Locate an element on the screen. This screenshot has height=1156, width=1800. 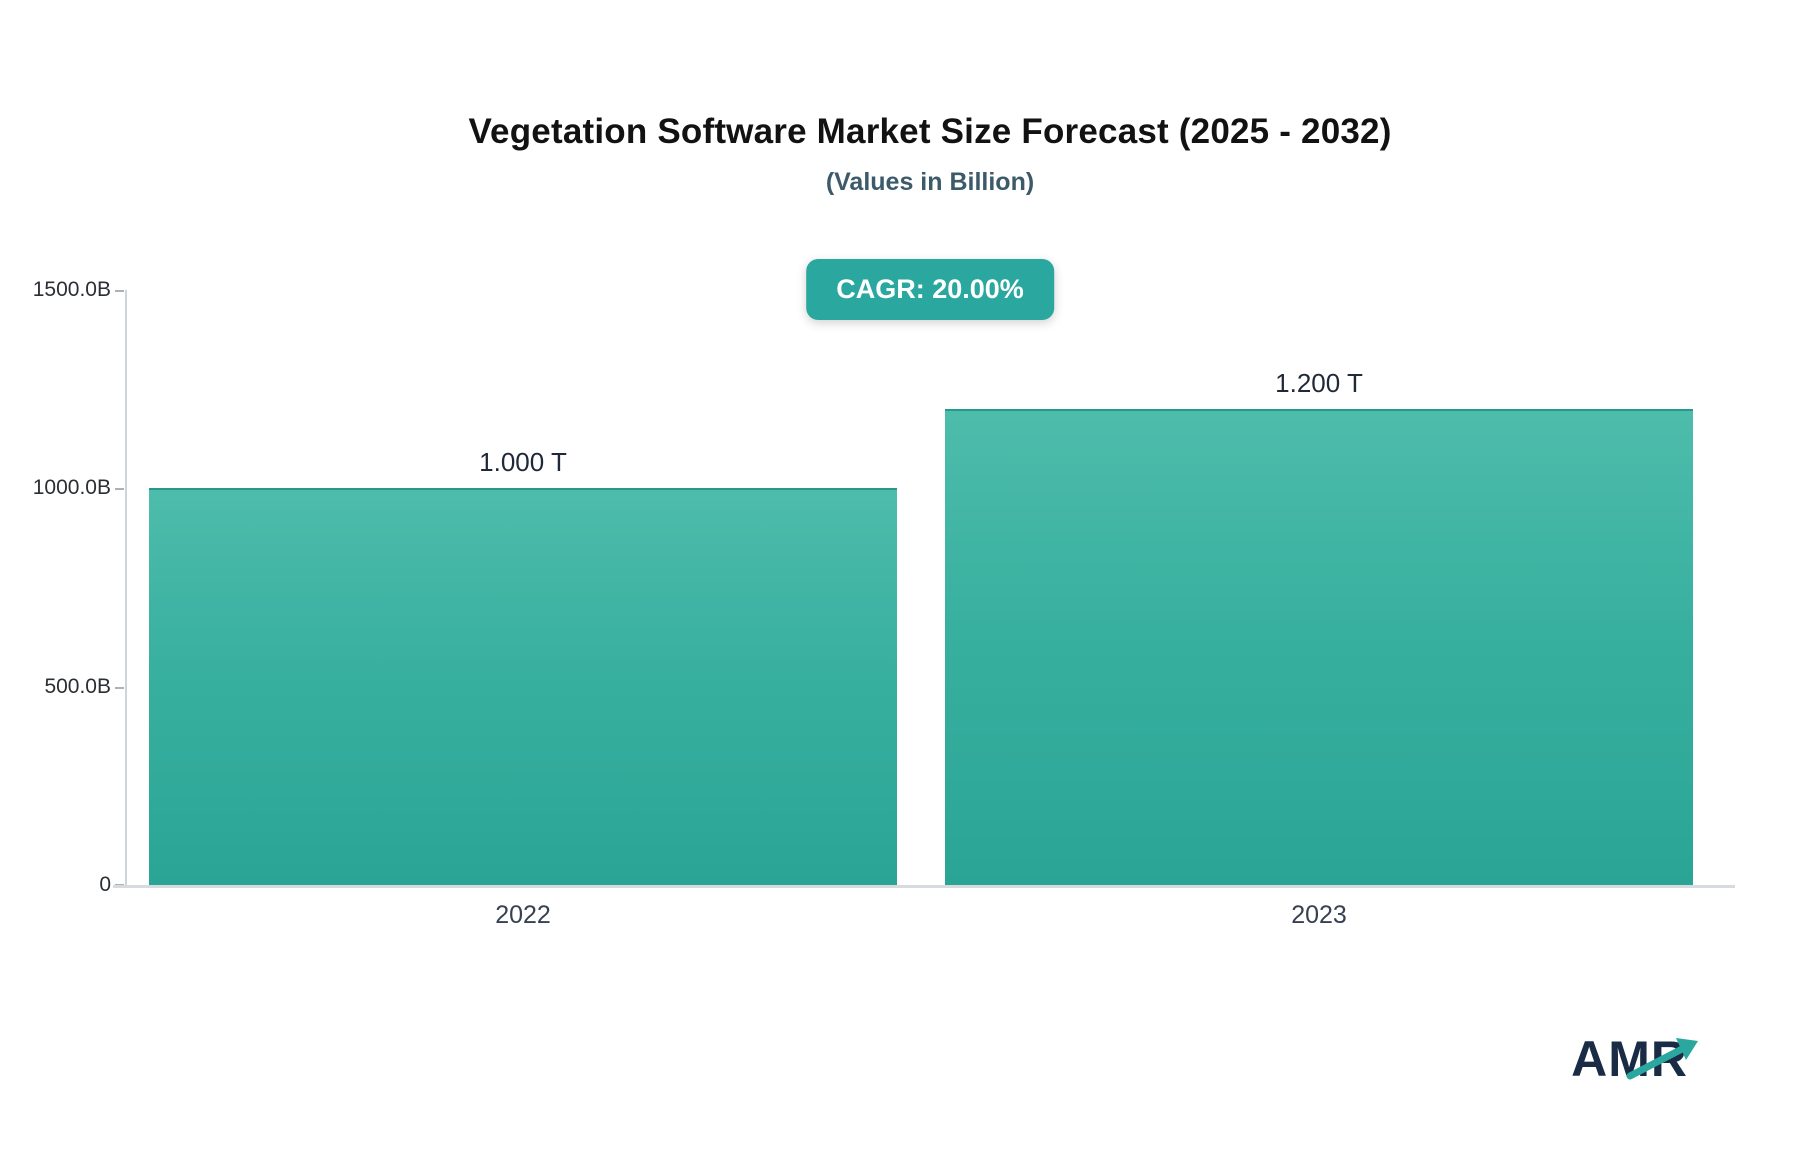
bar-value-label-2023: 1.200 T is located at coordinates (1319, 383).